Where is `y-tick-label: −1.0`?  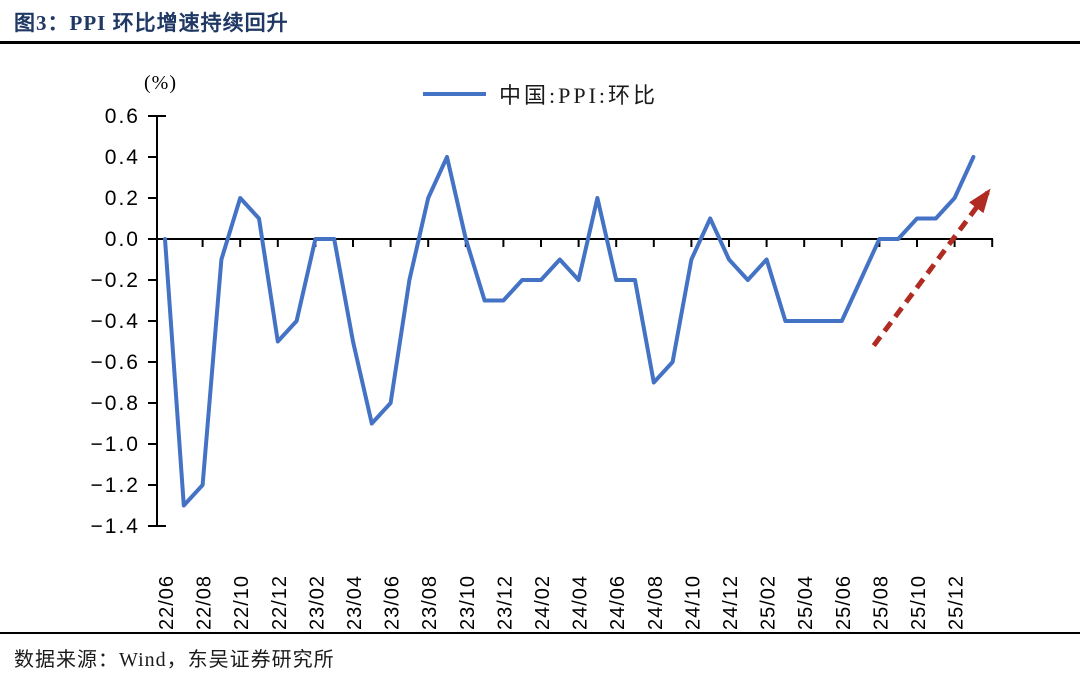 y-tick-label: −1.0 is located at coordinates (115, 444).